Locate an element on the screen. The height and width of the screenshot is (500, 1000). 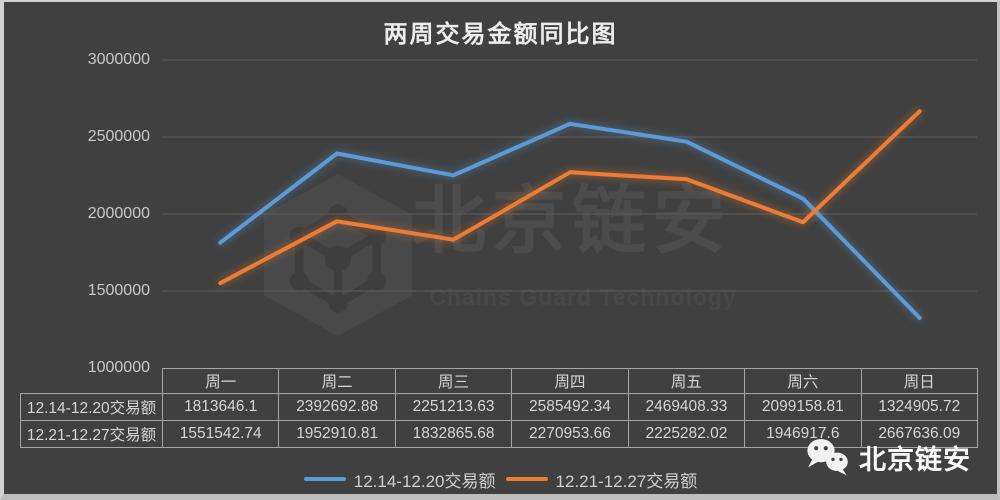
table-header-cell: 周五 is located at coordinates (686, 381).